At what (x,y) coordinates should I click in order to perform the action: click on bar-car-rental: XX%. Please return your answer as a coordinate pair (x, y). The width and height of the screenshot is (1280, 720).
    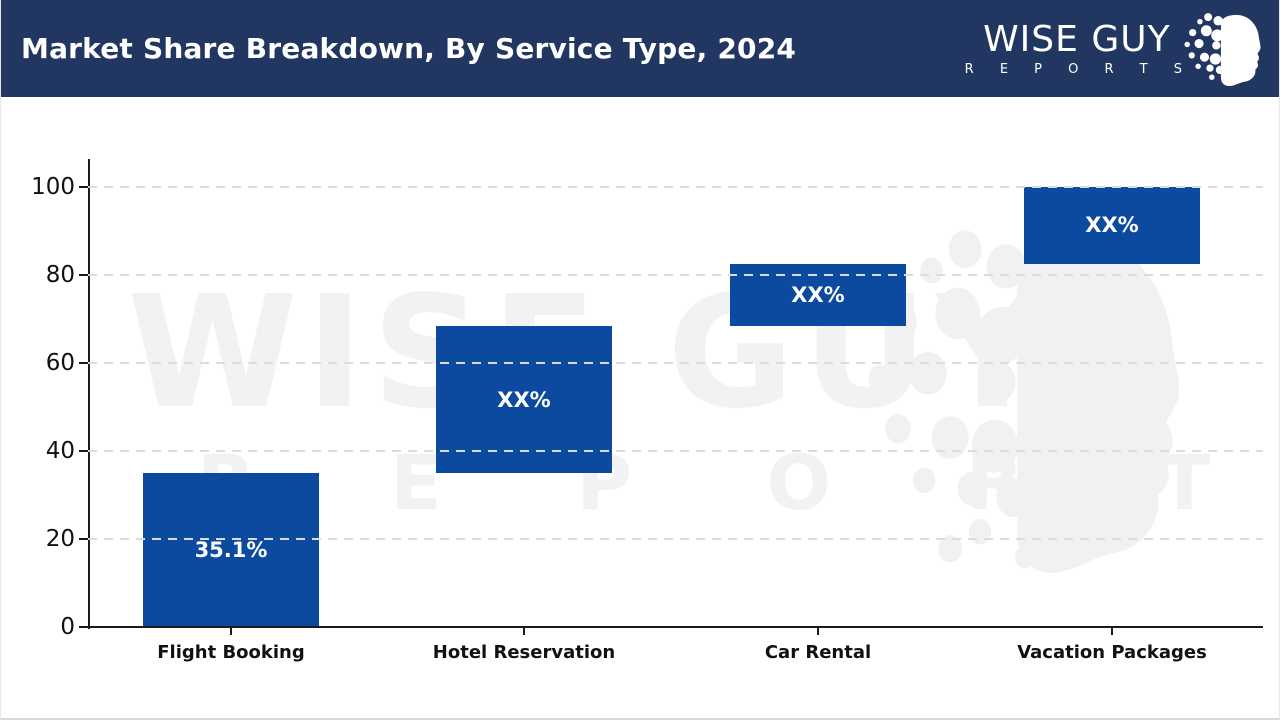
    Looking at the image, I should click on (818, 295).